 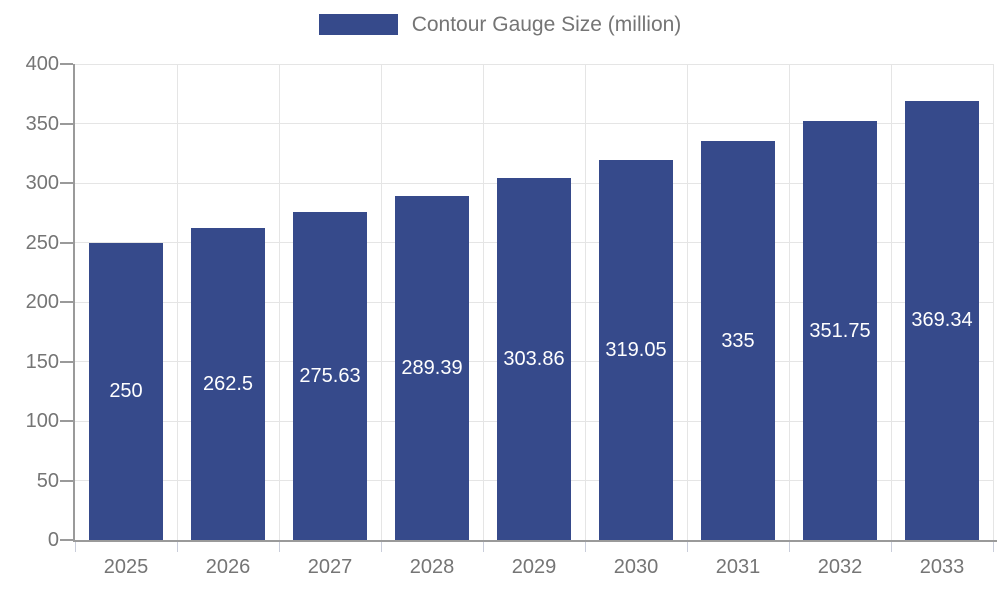 What do you see at coordinates (535, 541) in the screenshot?
I see `x-axis-line` at bounding box center [535, 541].